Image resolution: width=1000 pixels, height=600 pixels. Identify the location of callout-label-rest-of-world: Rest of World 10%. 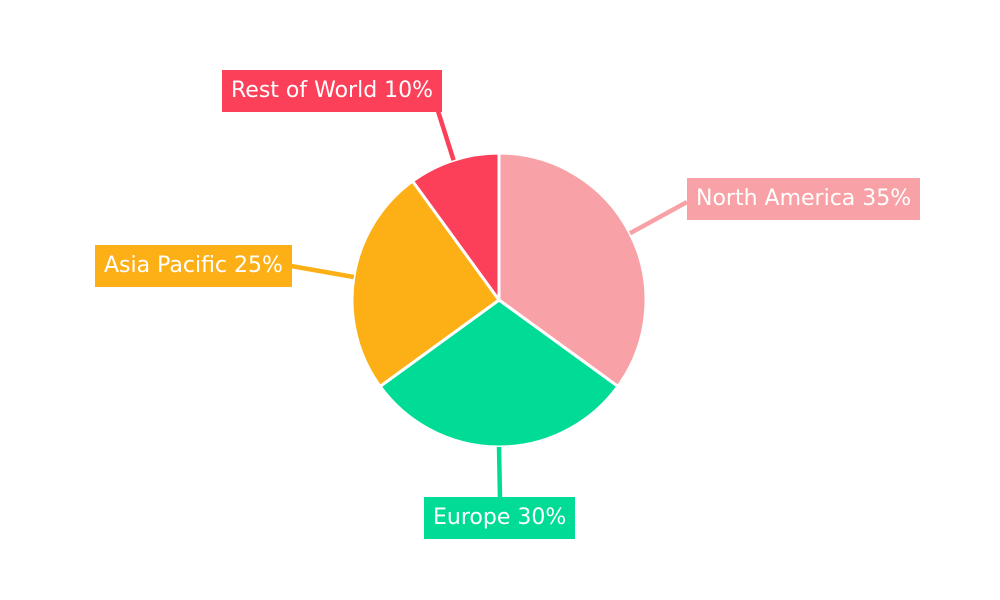
(332, 91).